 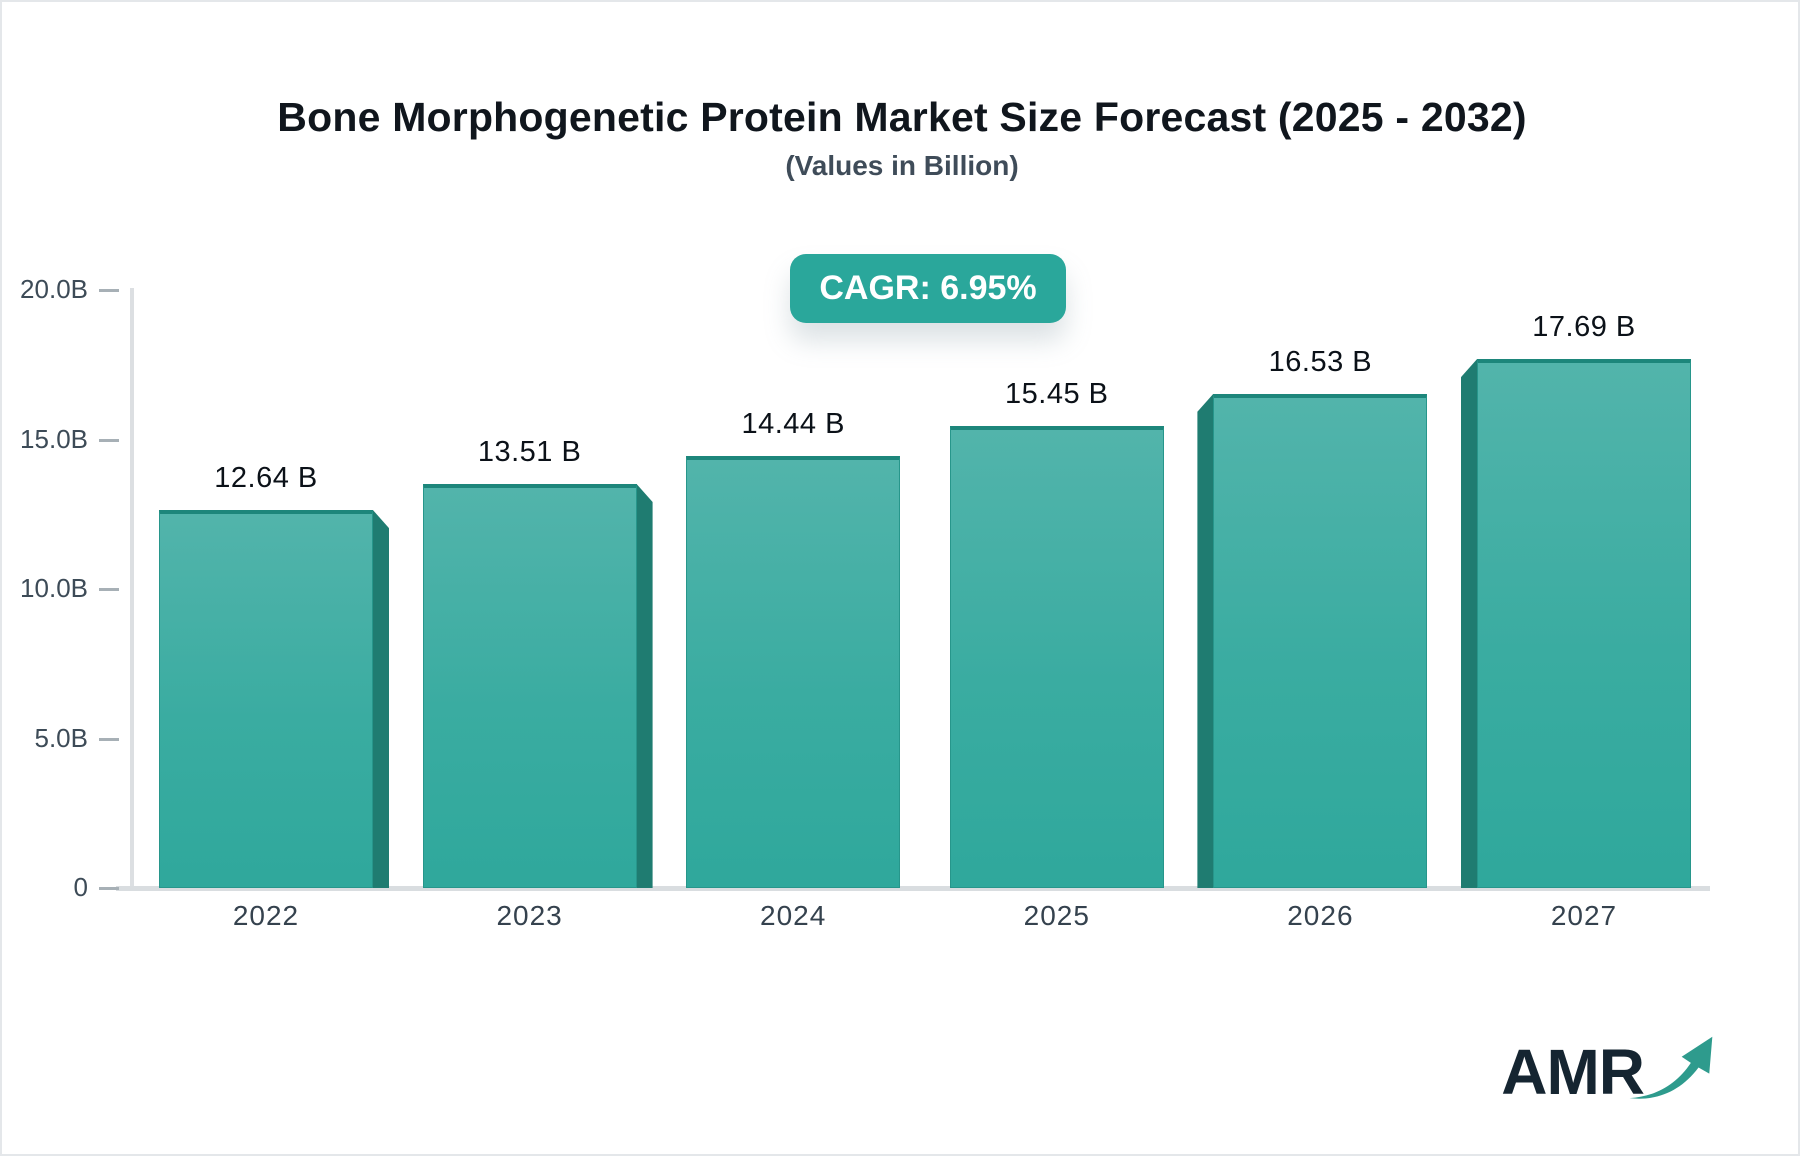 I want to click on bar-2027, so click(x=1584, y=623).